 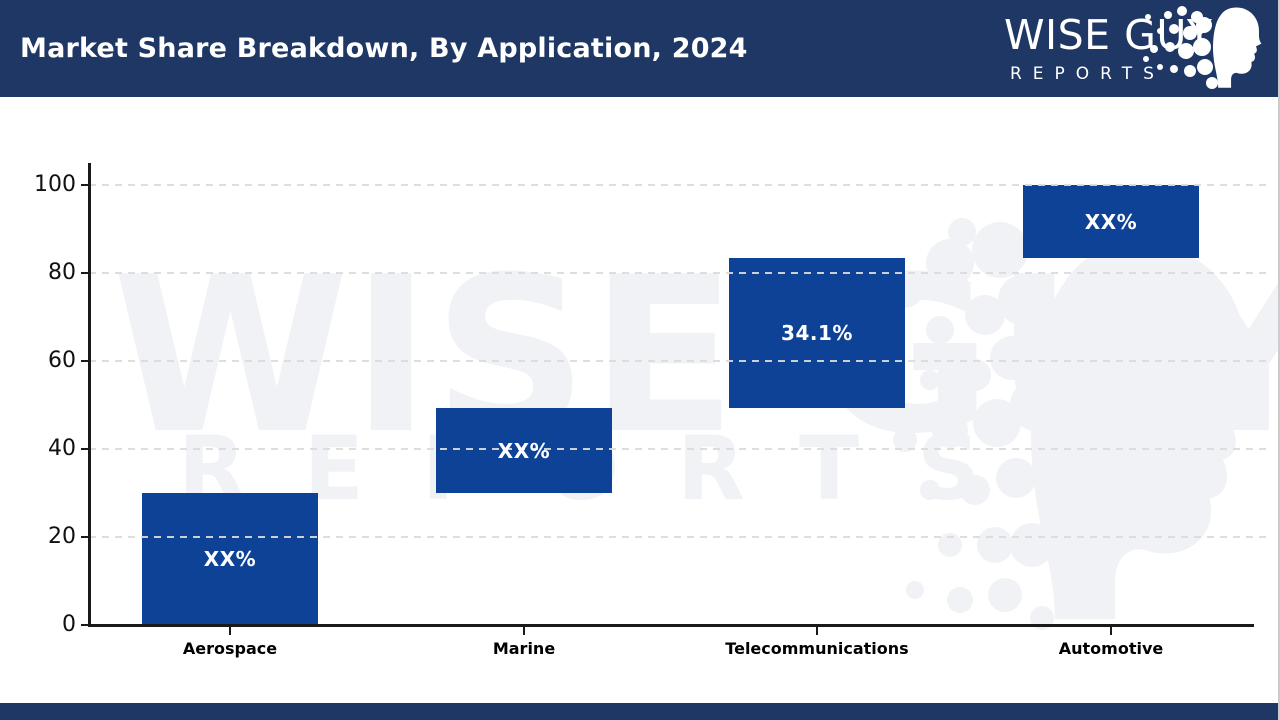 I want to click on logo-subtext: REPORTS, so click(x=1087, y=74).